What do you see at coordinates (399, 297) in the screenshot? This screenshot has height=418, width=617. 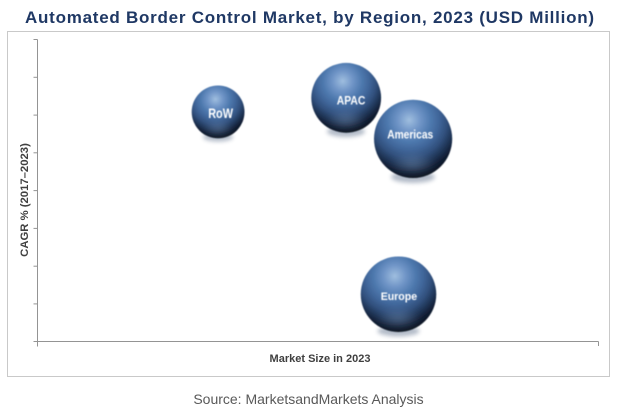 I see `svg-text: Europe` at bounding box center [399, 297].